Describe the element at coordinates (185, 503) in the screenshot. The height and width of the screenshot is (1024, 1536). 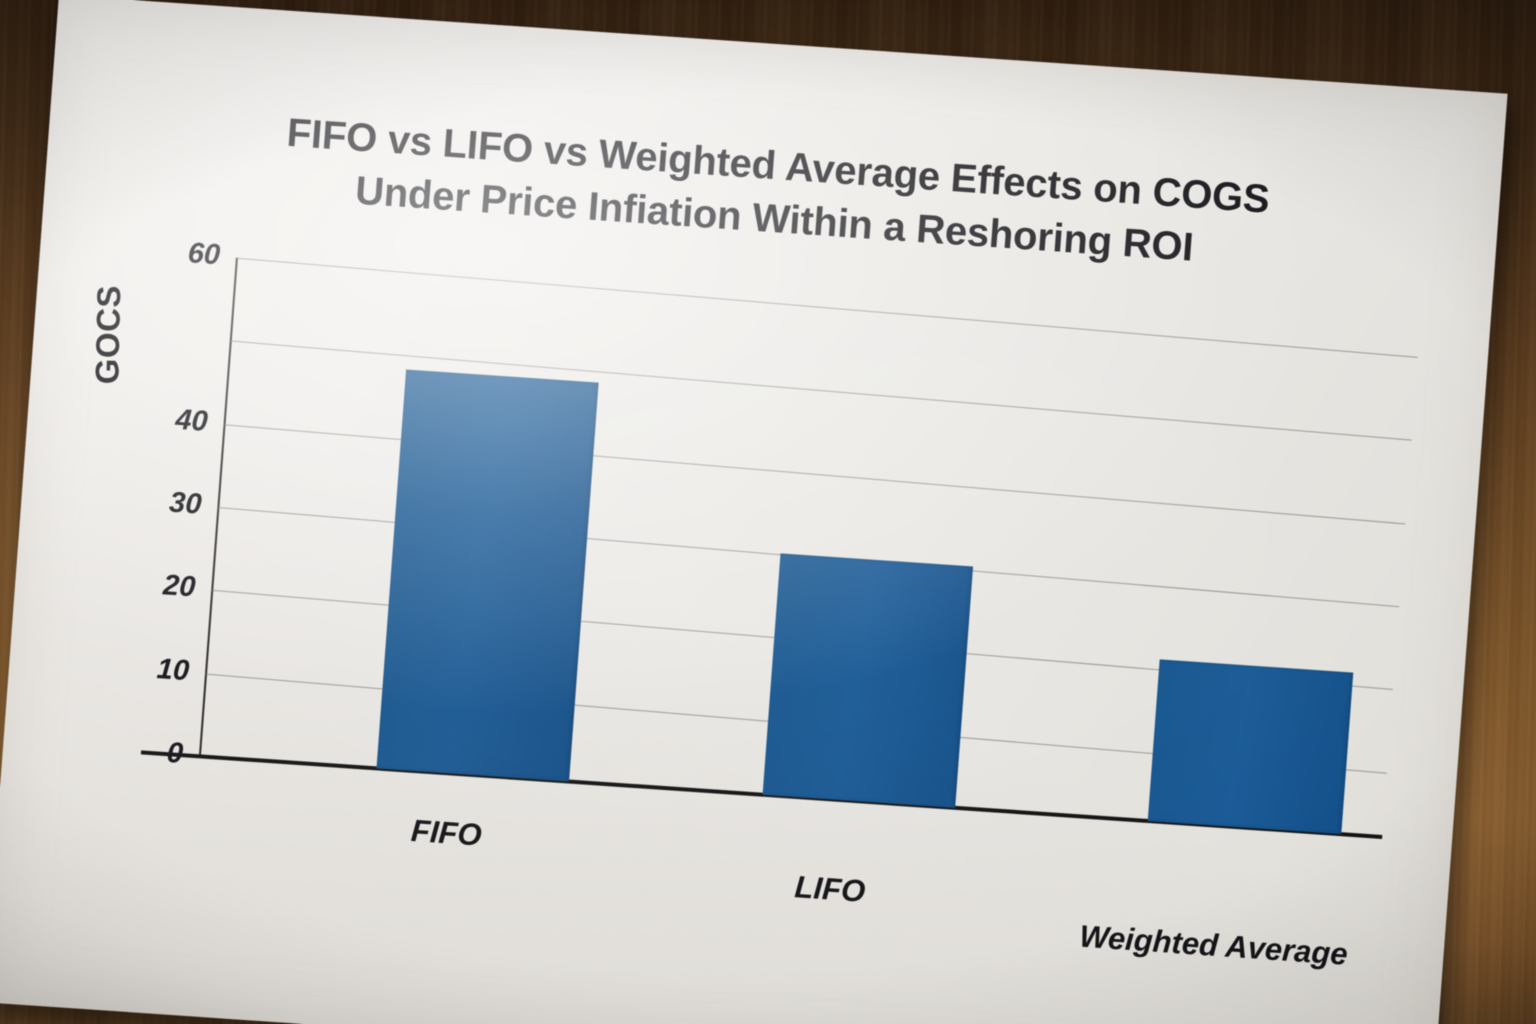
I see `y-axis-tick-label: 30` at that location.